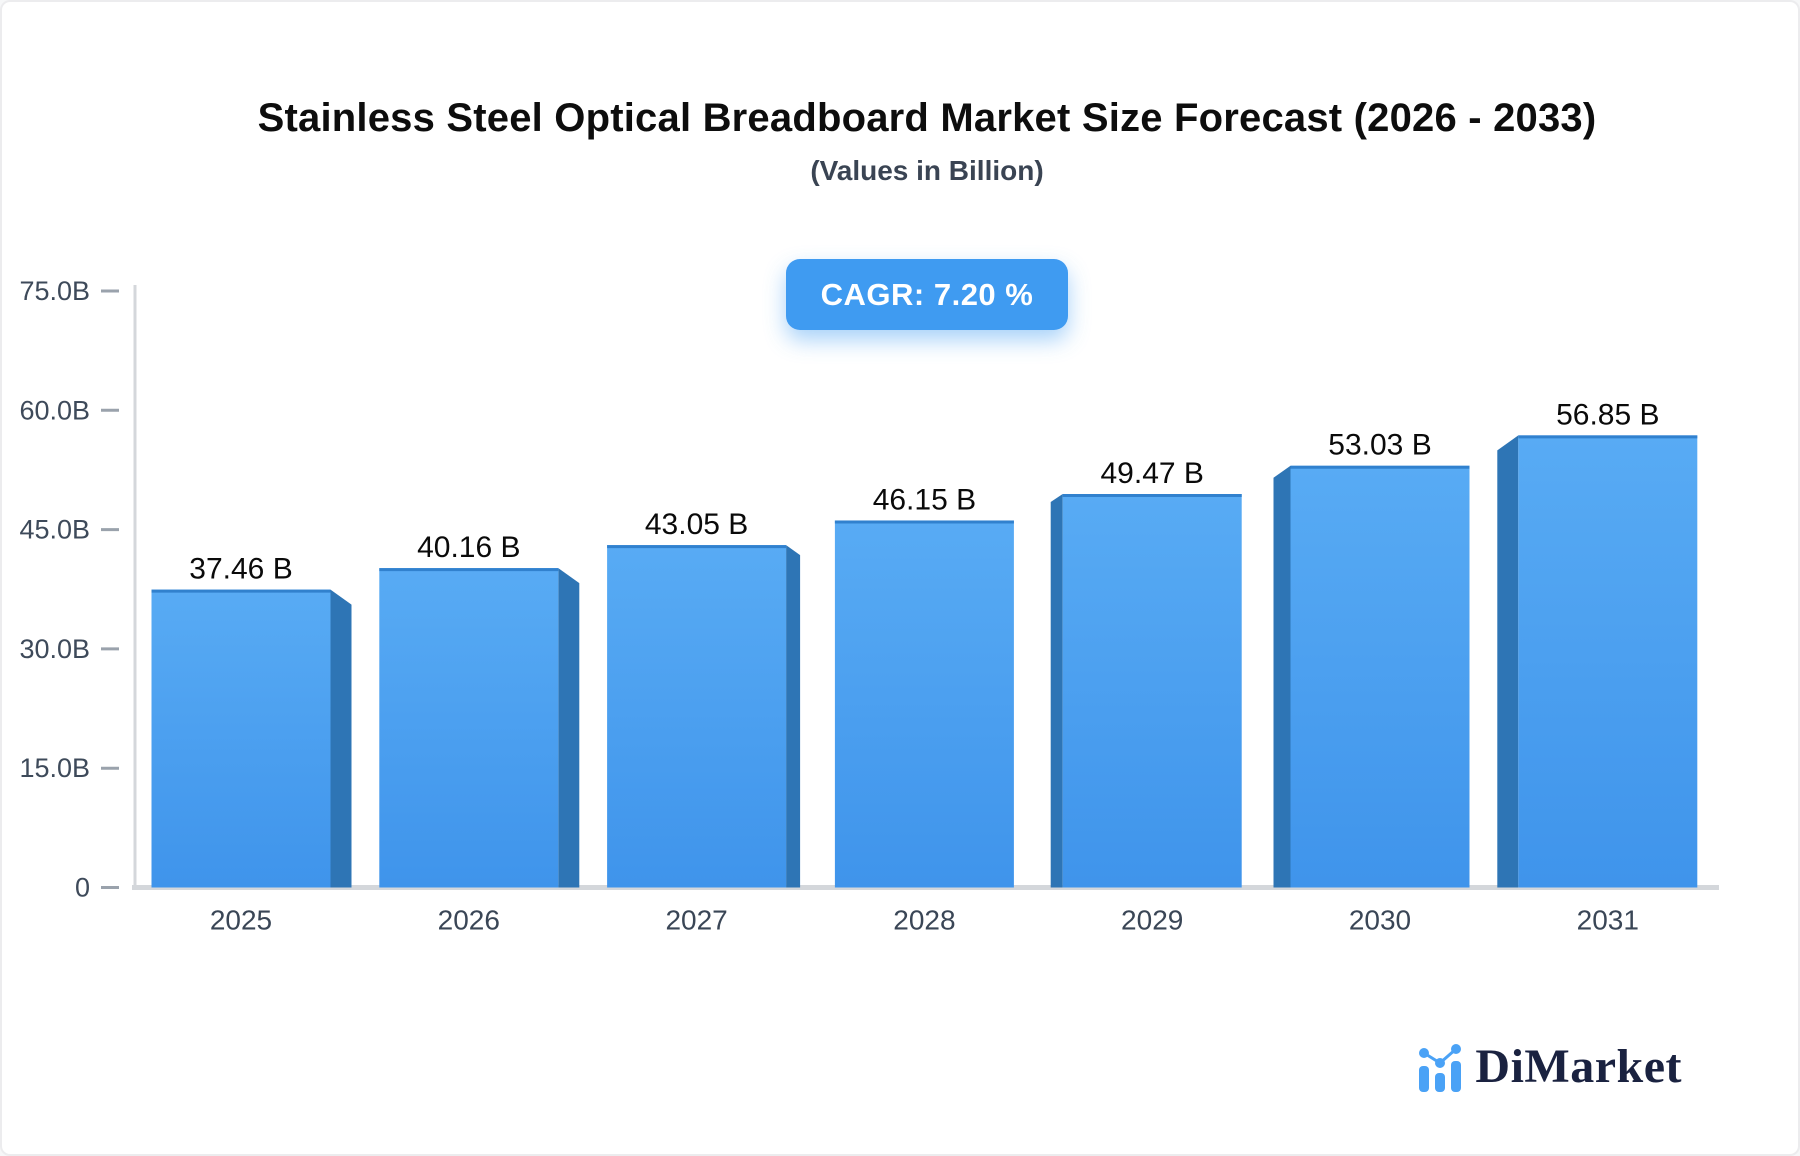 The image size is (1800, 1156). What do you see at coordinates (54, 768) in the screenshot?
I see `y-axis-tick-label: 15.0B` at bounding box center [54, 768].